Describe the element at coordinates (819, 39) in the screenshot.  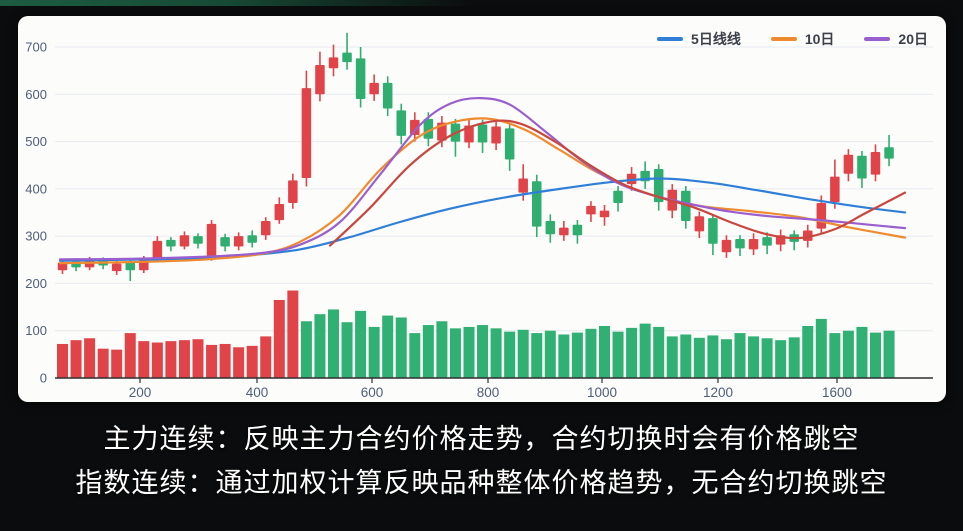
I see `legend-label: 10日` at that location.